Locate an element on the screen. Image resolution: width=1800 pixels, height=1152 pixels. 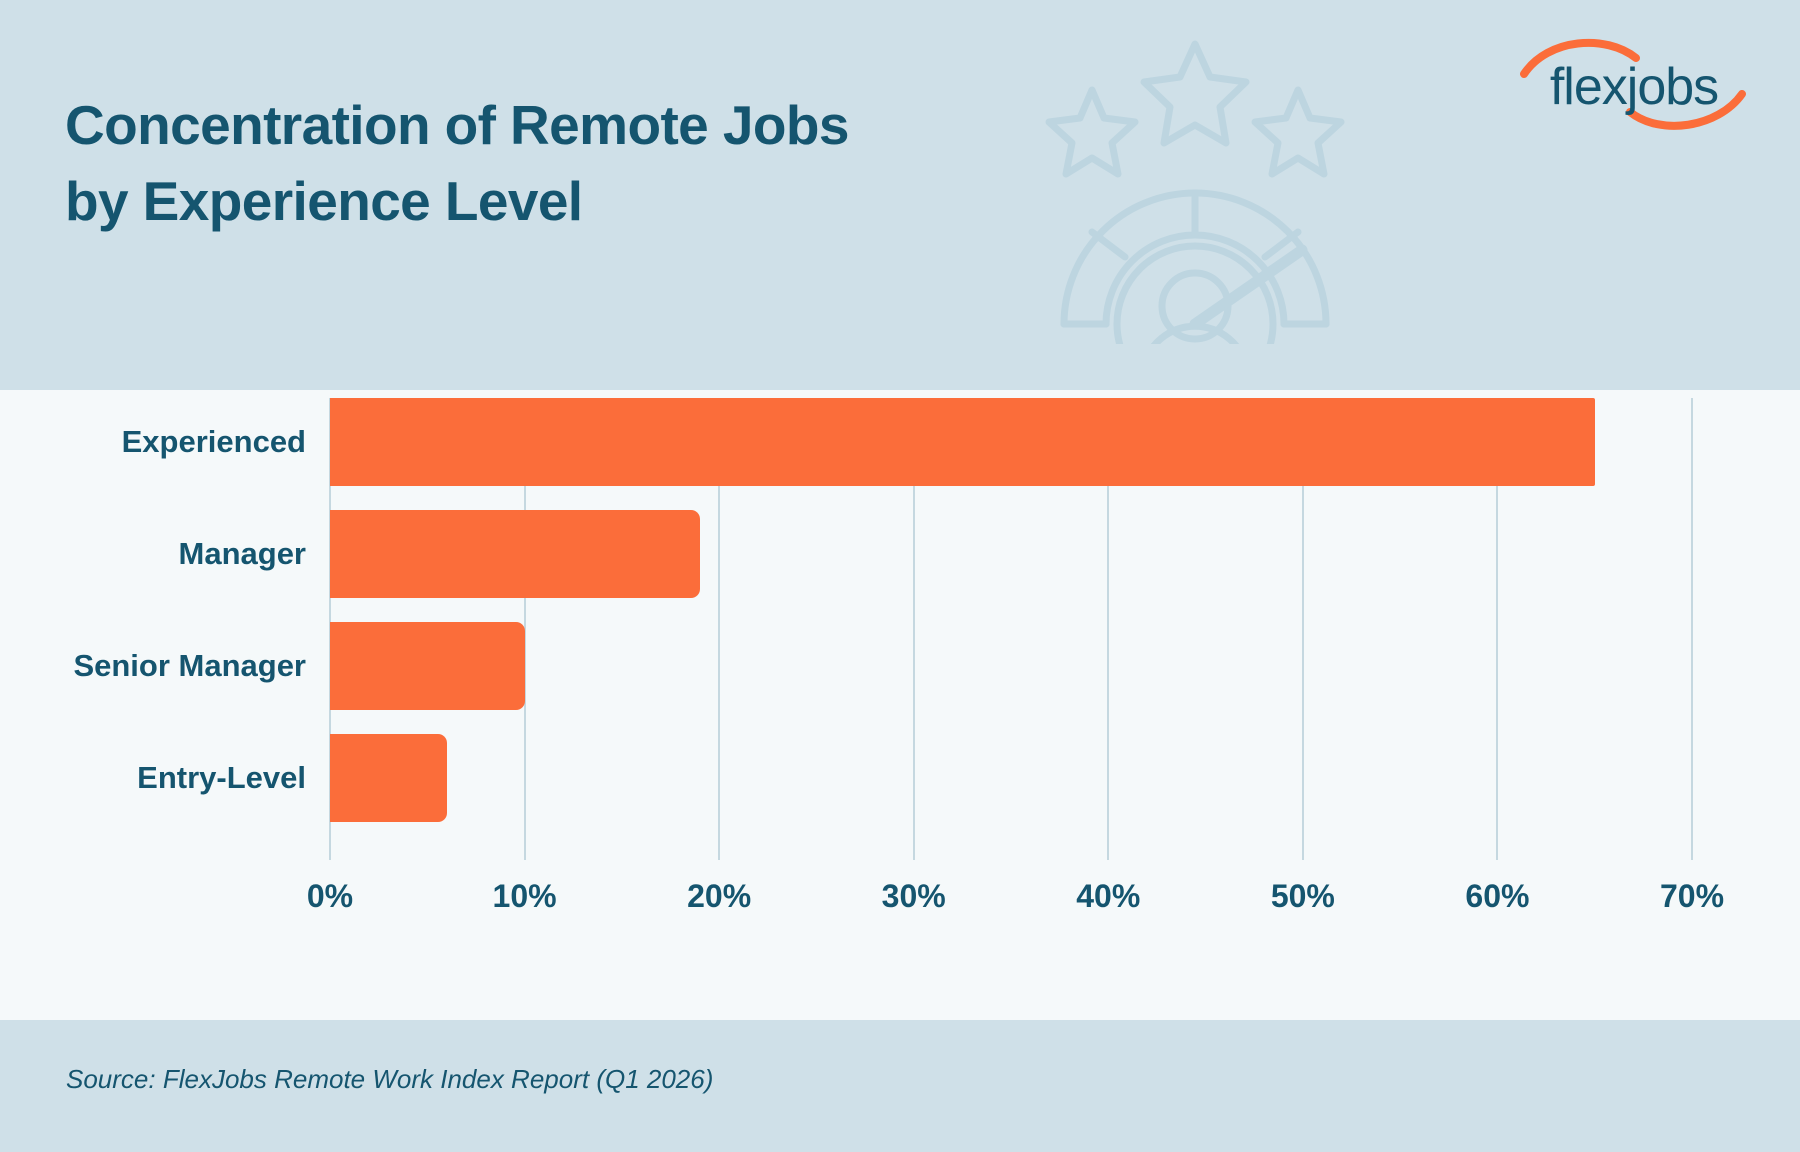
category-label-senior-manager: Senior Manager is located at coordinates (189, 665).